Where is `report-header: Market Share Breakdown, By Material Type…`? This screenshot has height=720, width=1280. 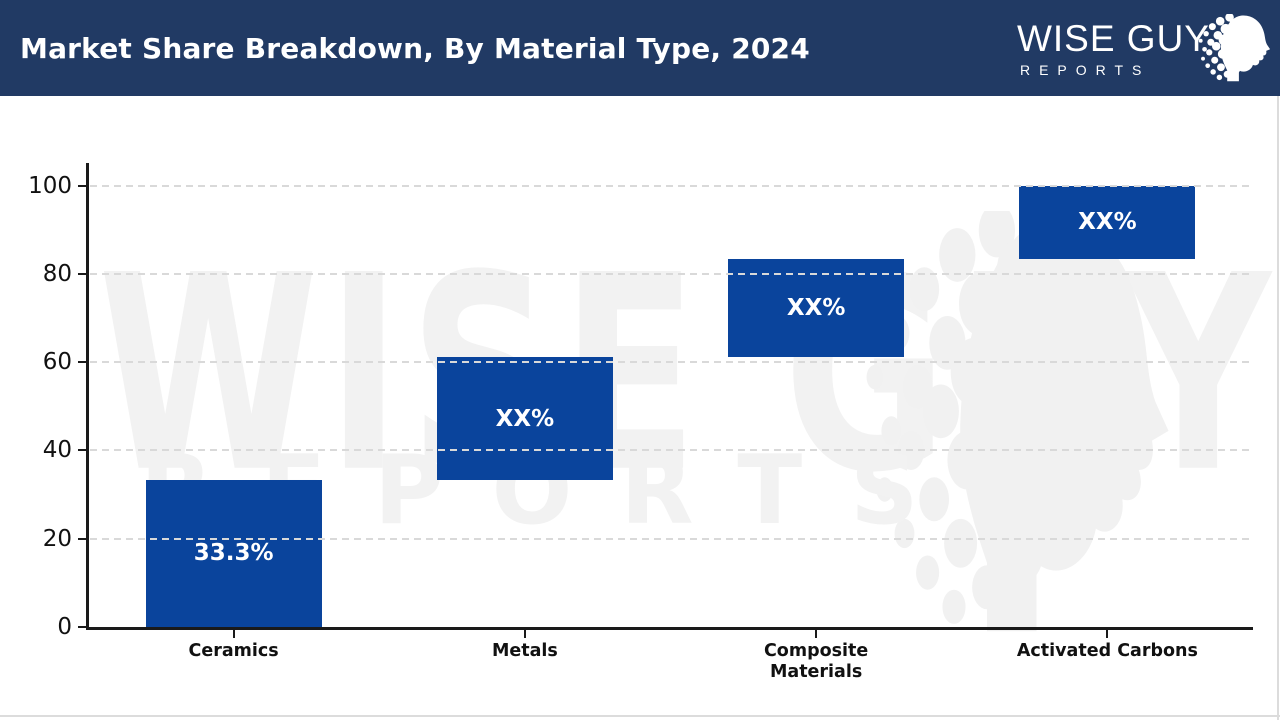 report-header: Market Share Breakdown, By Material Type… is located at coordinates (640, 48).